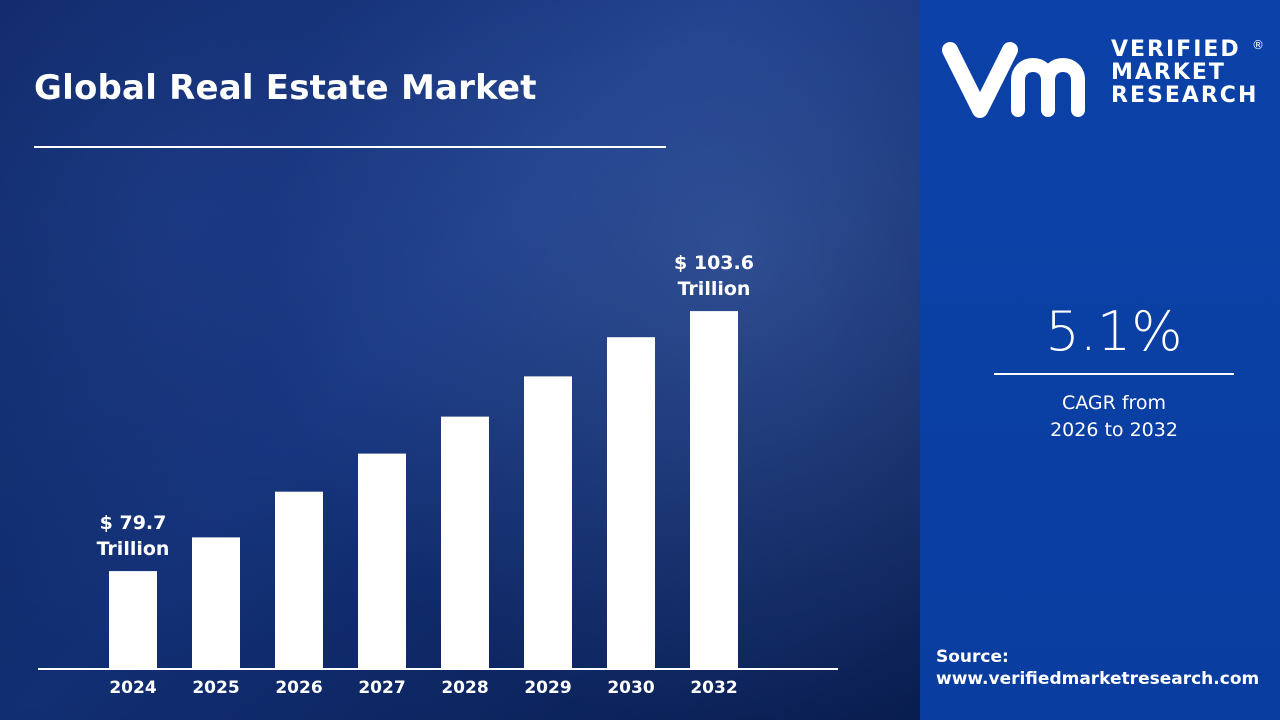  I want to click on bar-2029, so click(548, 522).